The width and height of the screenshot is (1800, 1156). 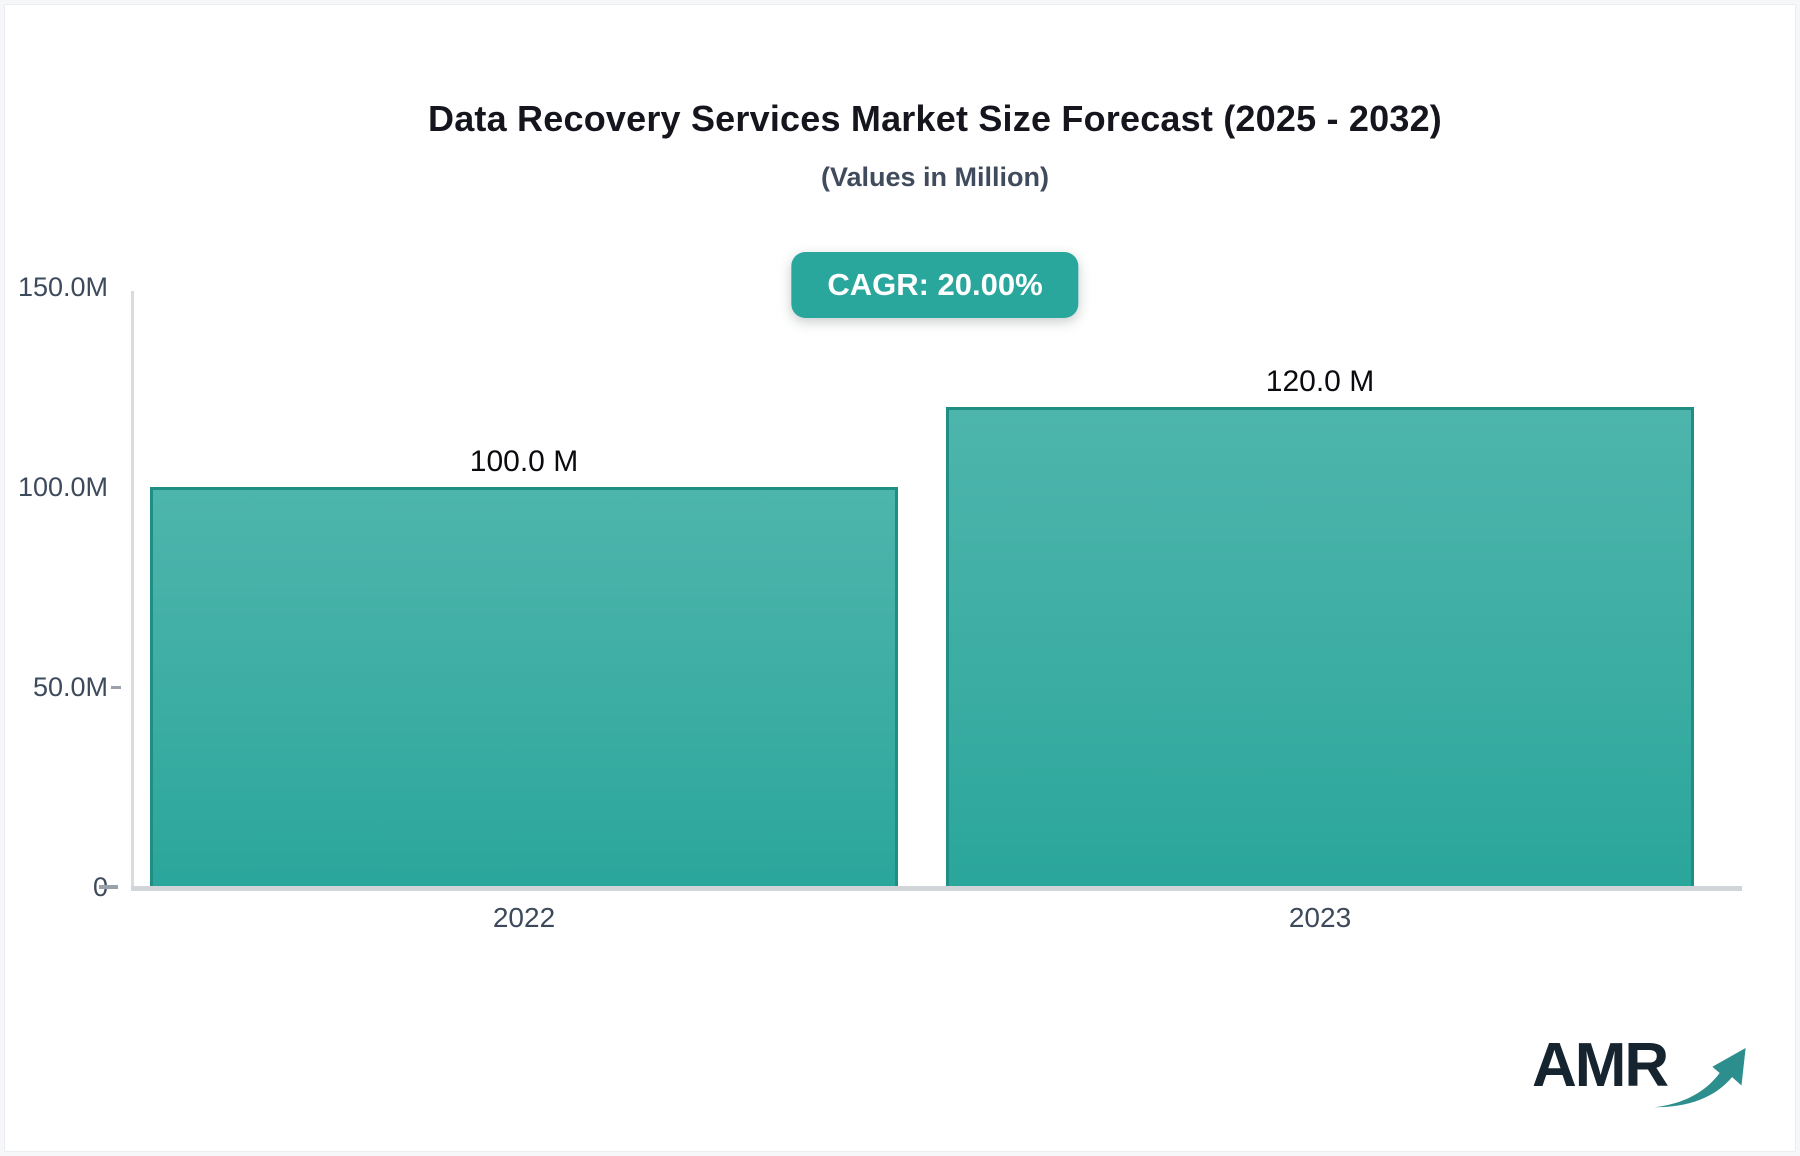 What do you see at coordinates (935, 285) in the screenshot?
I see `cagr-badge: CAGR: 20.00%` at bounding box center [935, 285].